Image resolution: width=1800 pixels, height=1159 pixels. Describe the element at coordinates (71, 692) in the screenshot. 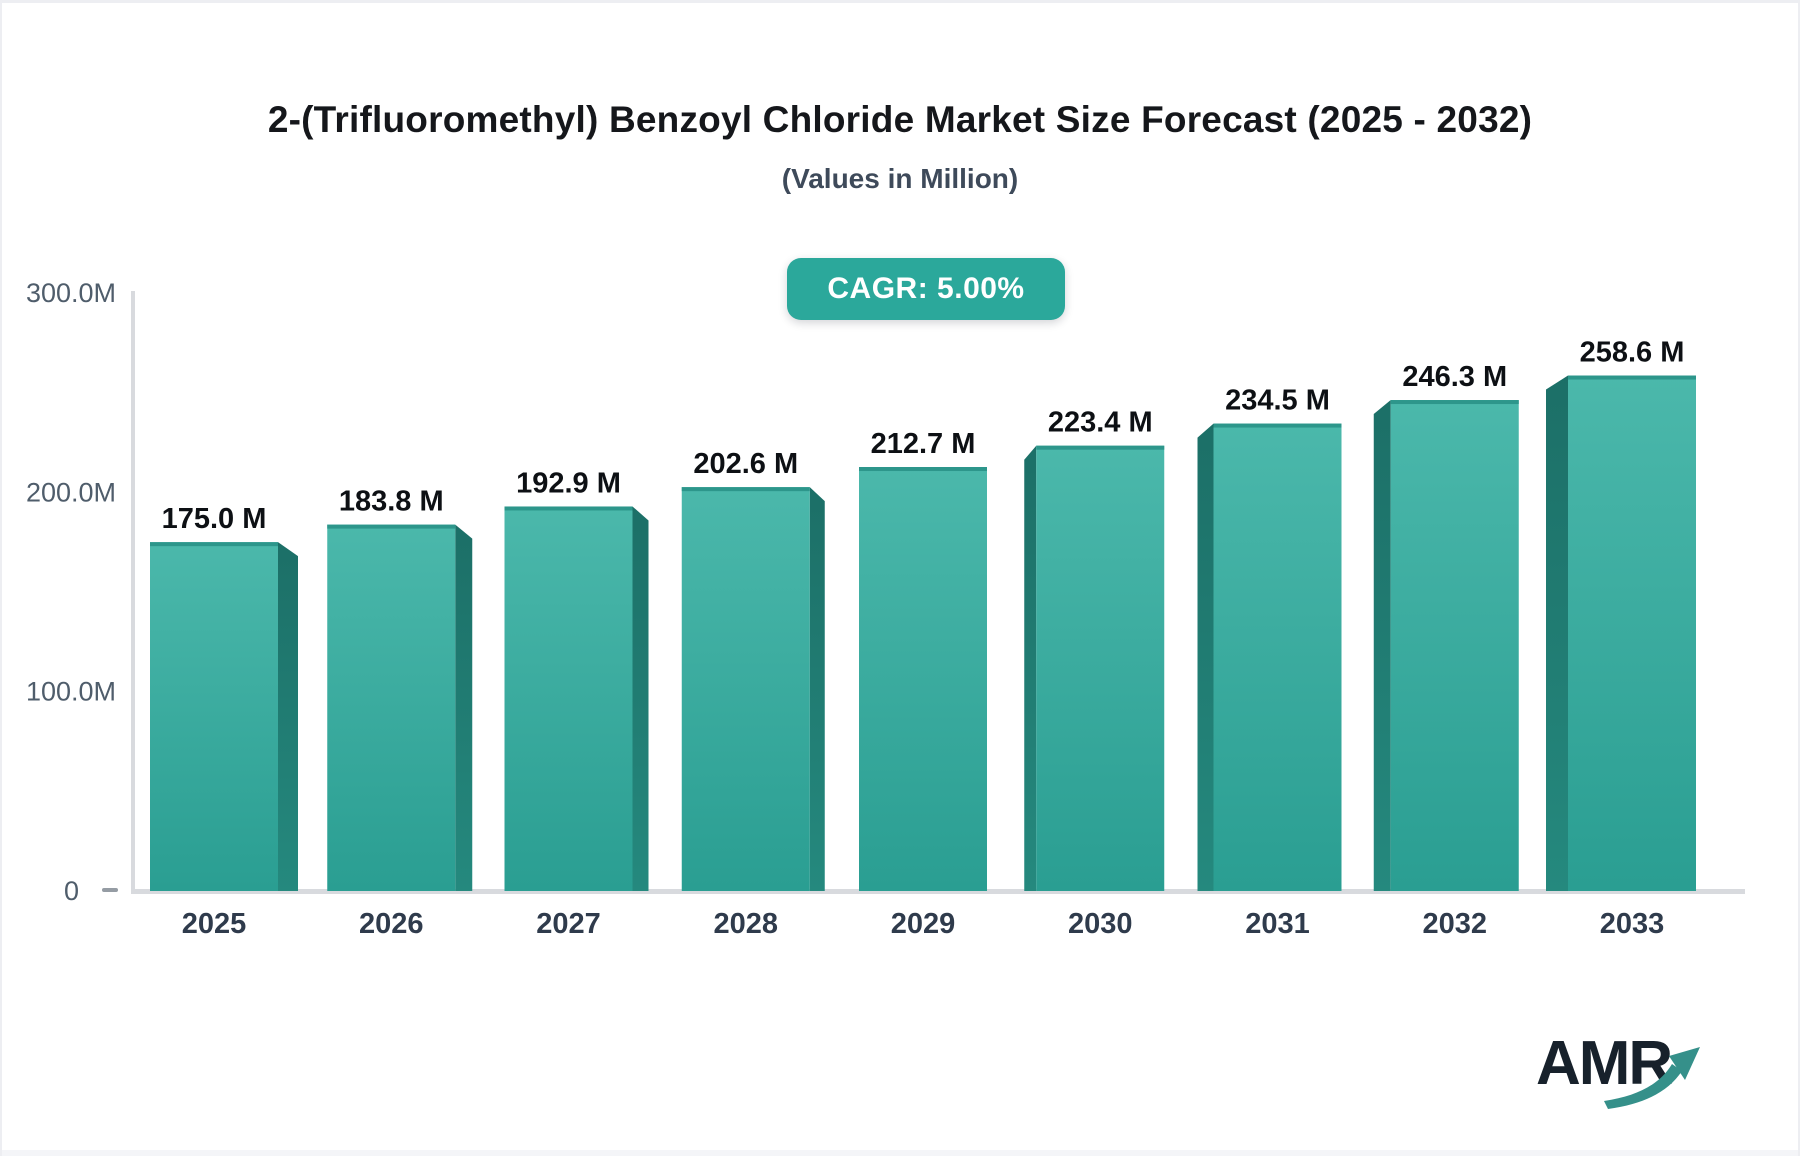

I see `y-axis-label: 100.0M` at that location.